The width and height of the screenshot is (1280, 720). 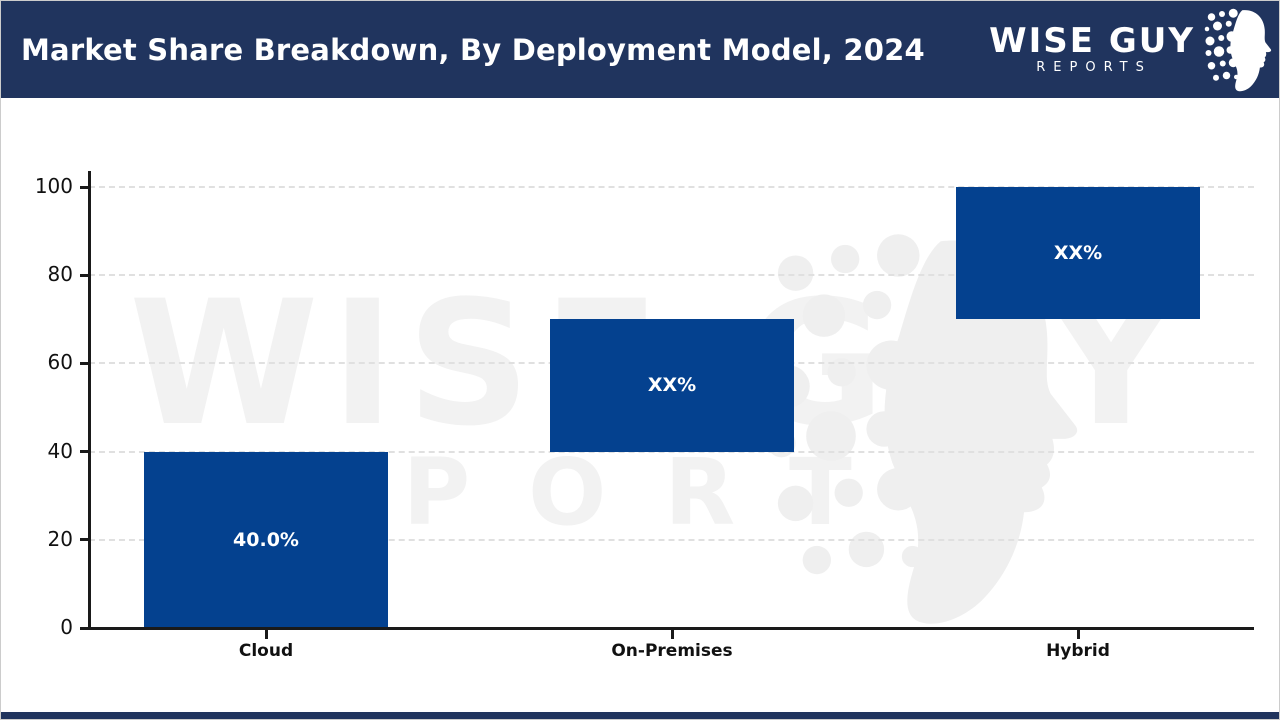 What do you see at coordinates (1094, 67) in the screenshot?
I see `logo-subtitle: REPORTS` at bounding box center [1094, 67].